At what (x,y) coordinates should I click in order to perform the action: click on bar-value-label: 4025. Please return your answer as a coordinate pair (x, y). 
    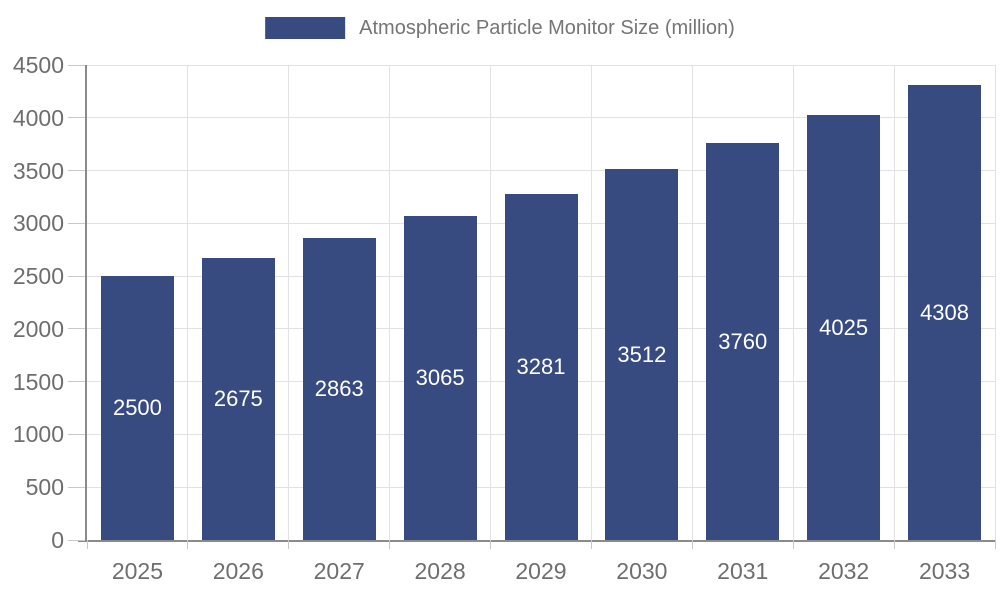
    Looking at the image, I should click on (844, 327).